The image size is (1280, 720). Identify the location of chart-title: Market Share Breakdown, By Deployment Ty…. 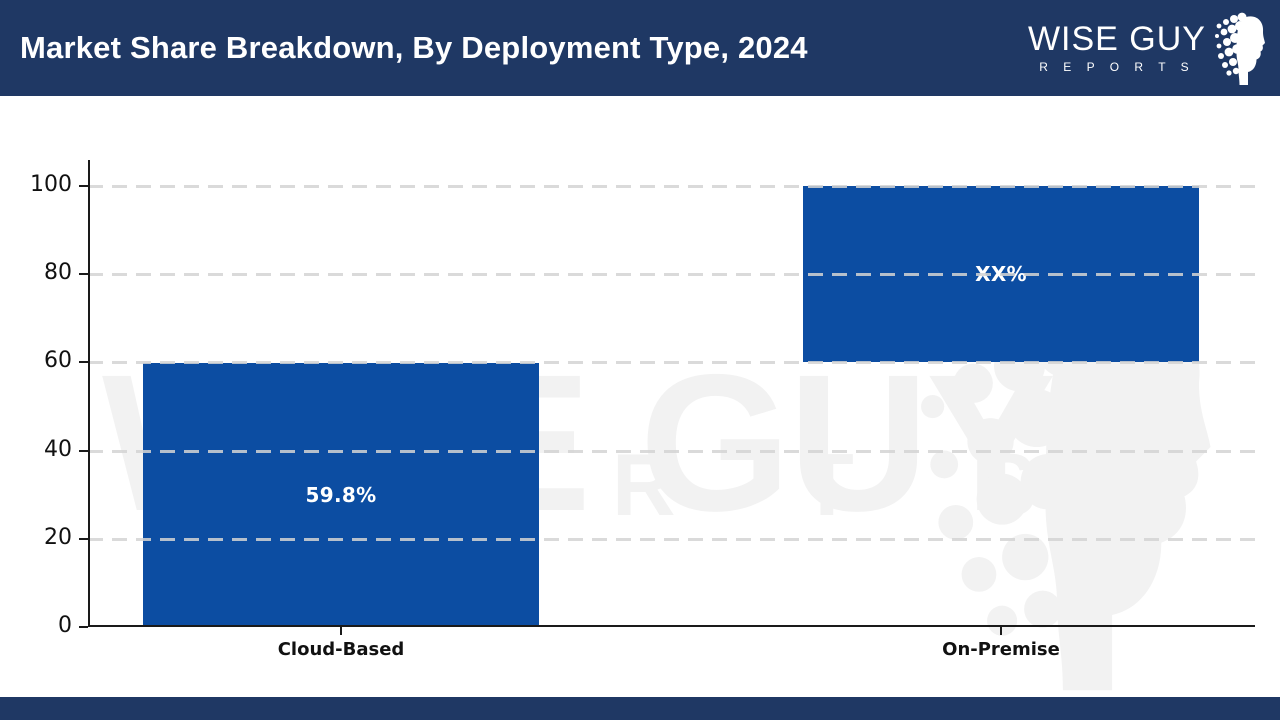
(414, 47).